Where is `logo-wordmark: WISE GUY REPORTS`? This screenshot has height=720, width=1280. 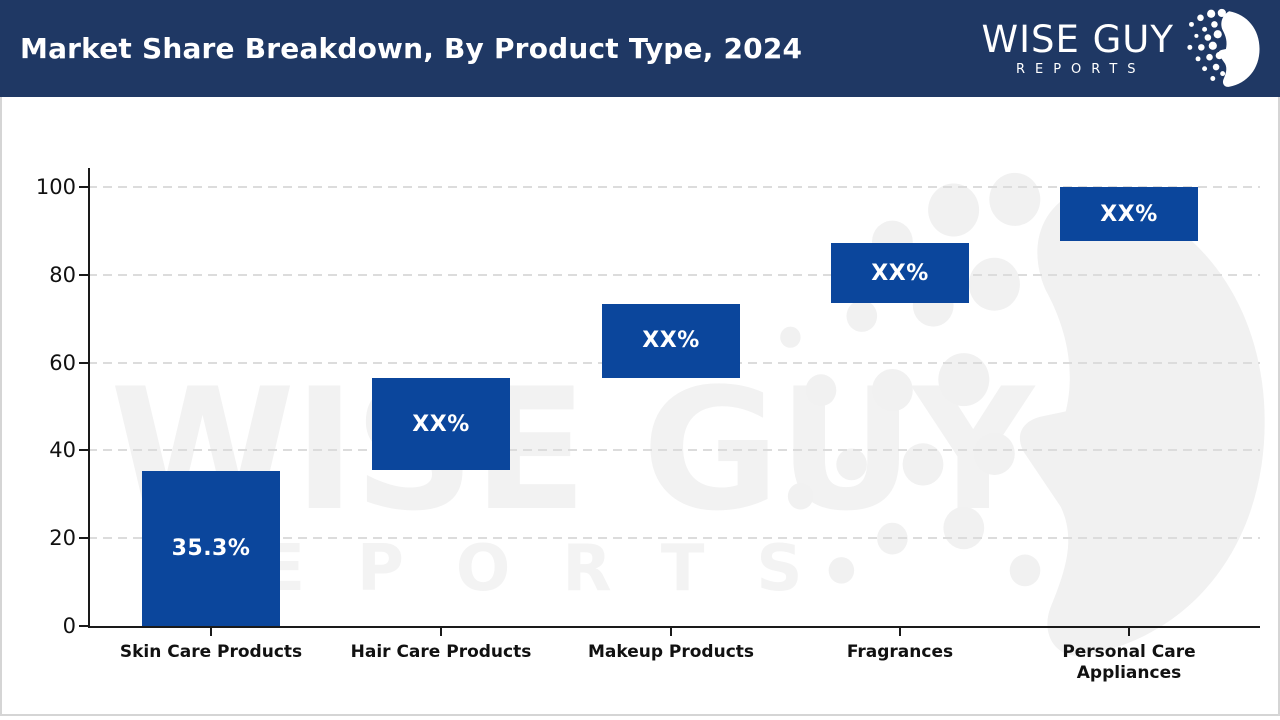 logo-wordmark: WISE GUY REPORTS is located at coordinates (1078, 49).